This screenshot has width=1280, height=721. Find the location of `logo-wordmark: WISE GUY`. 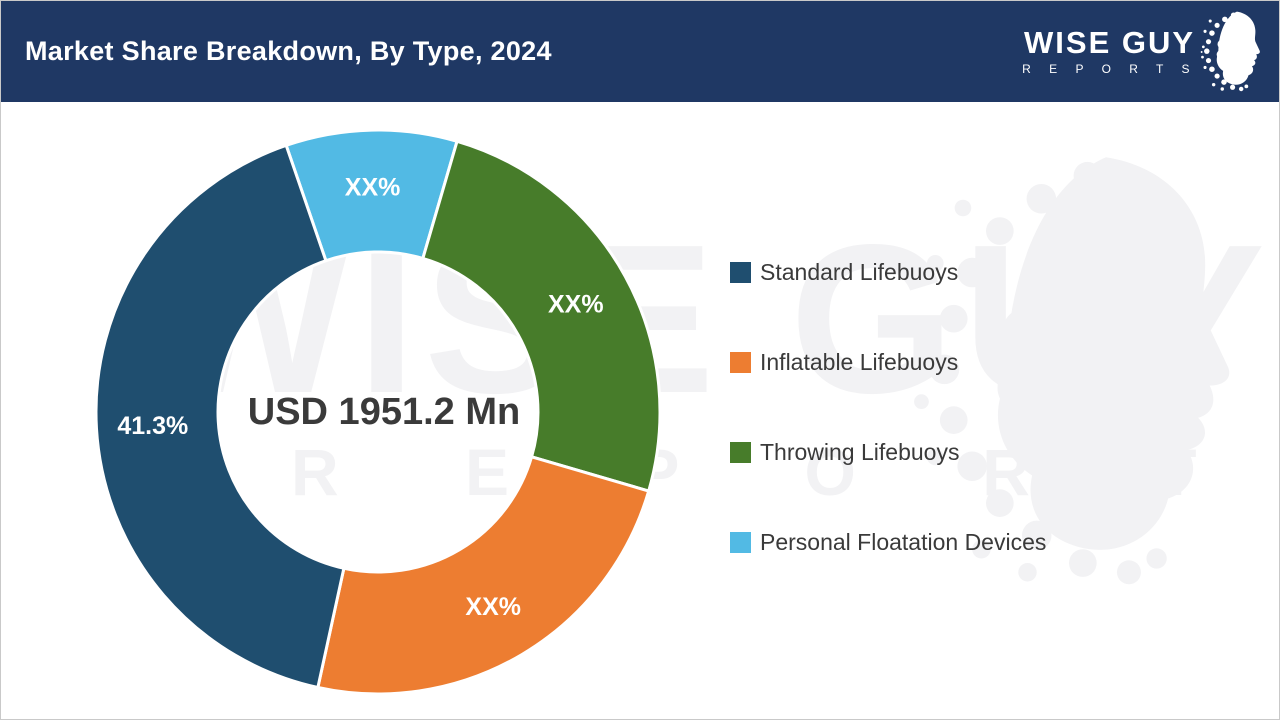

logo-wordmark: WISE GUY is located at coordinates (1110, 42).